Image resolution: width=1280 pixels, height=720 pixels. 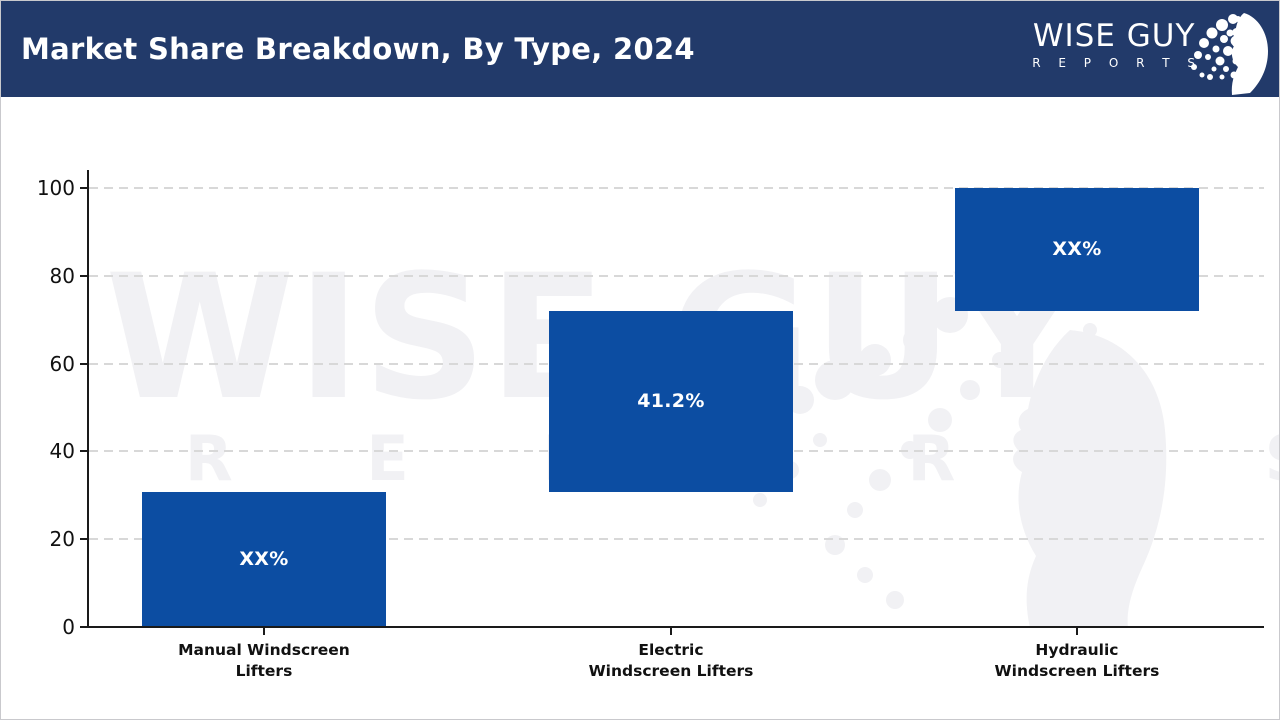 I want to click on wiseguy-logo-reports-label: R E P O R T S, so click(x=1117, y=63).